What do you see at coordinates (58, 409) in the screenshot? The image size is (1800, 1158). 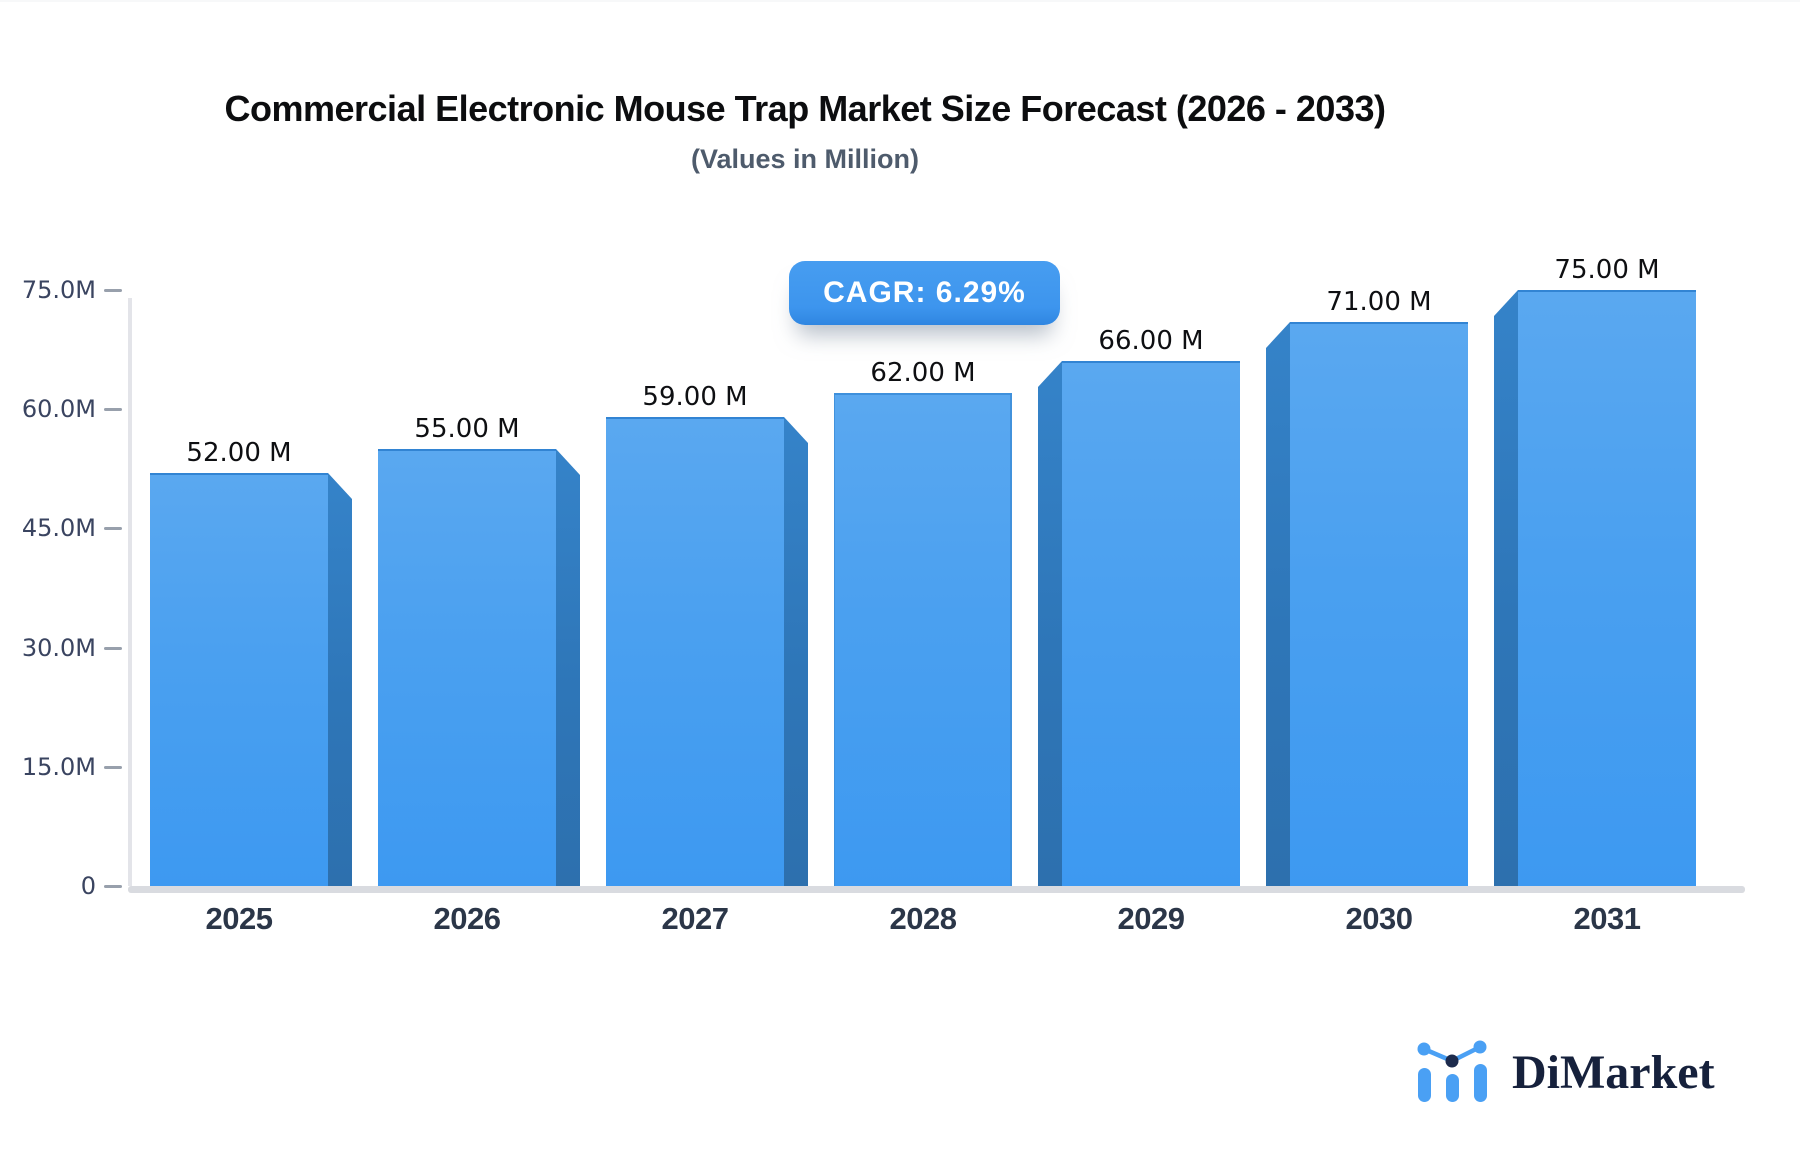 I see `y-tick-label: 60.0M` at bounding box center [58, 409].